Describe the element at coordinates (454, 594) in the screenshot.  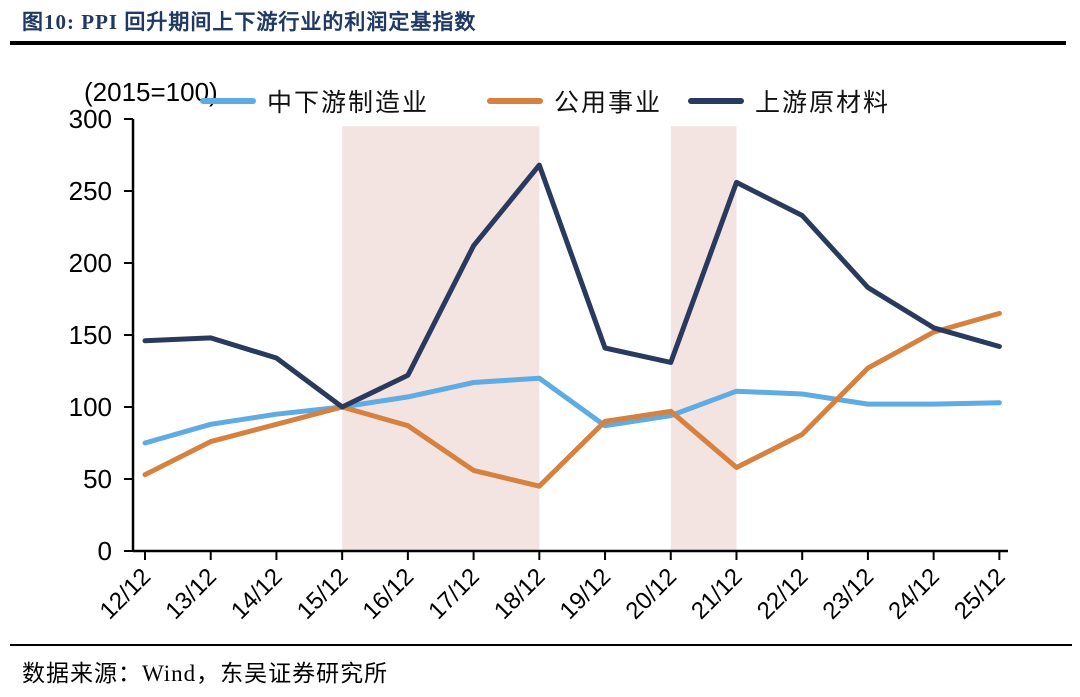
I see `x-axis-tick-label: 17/12` at that location.